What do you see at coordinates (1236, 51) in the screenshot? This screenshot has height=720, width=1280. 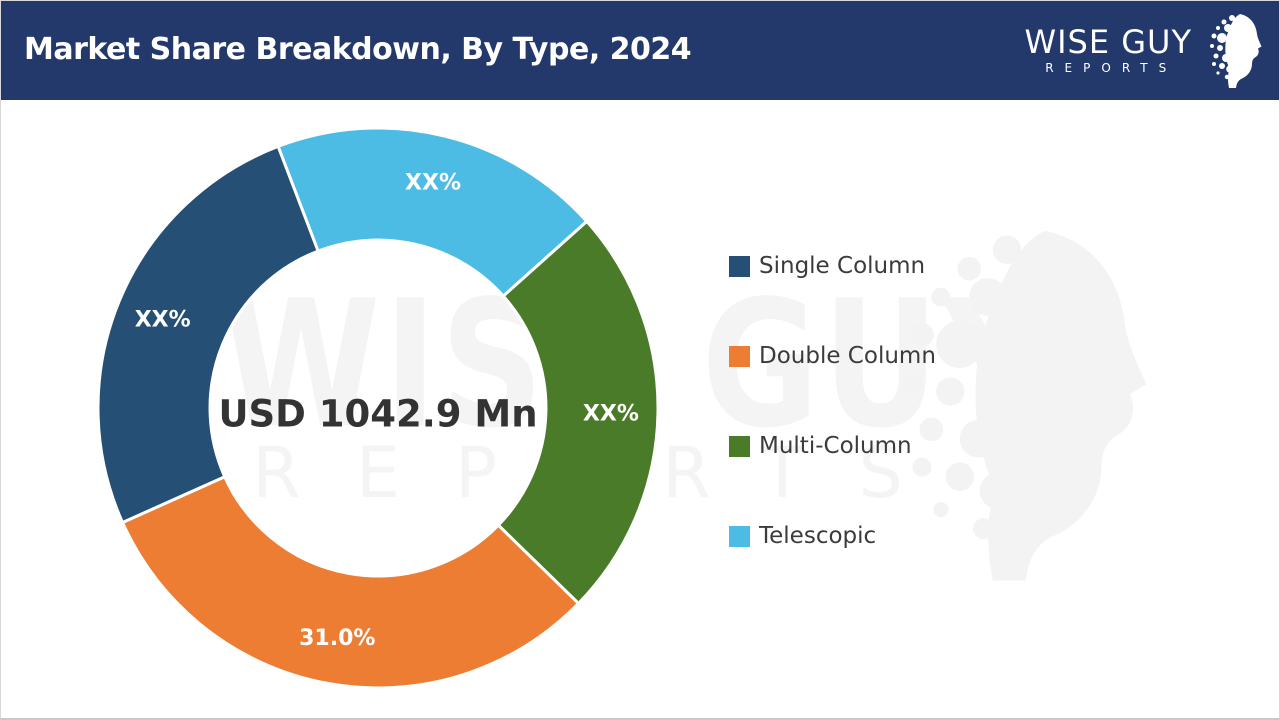 I see `logo-head-icon` at bounding box center [1236, 51].